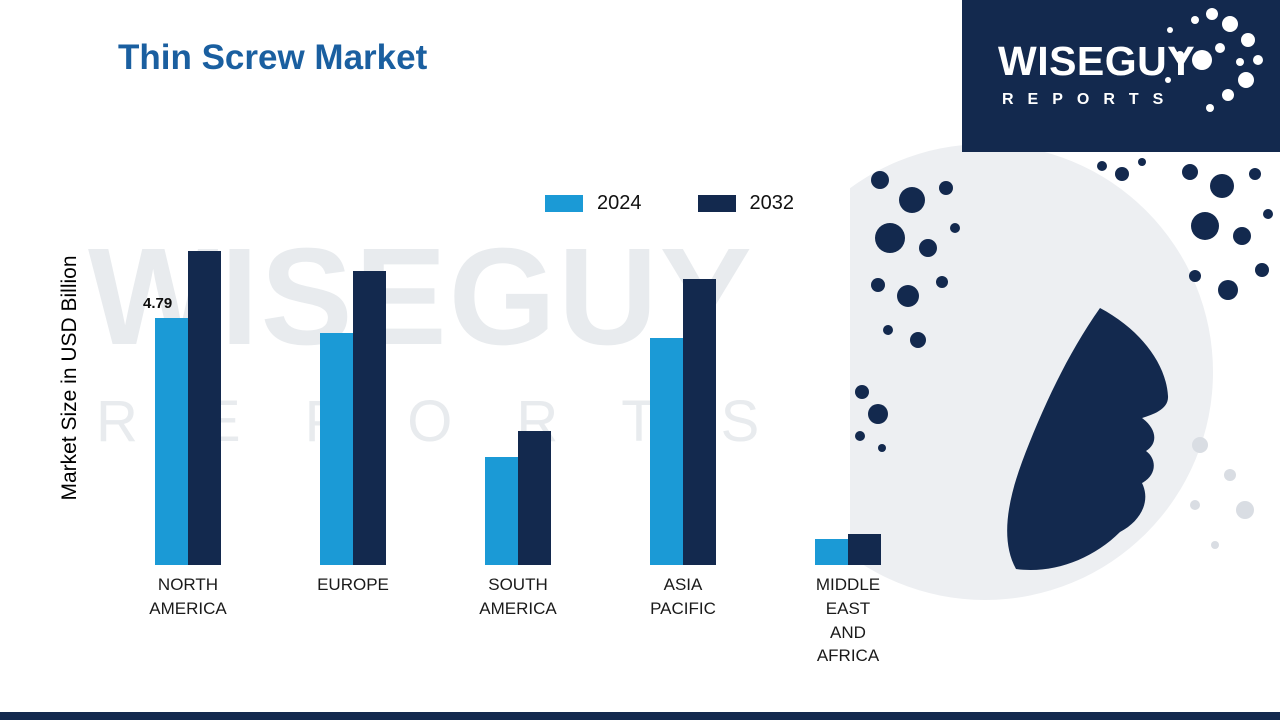 The width and height of the screenshot is (1280, 720). I want to click on bar-group-4: MIDDLE EAST AND AFRICA, so click(848, 449).